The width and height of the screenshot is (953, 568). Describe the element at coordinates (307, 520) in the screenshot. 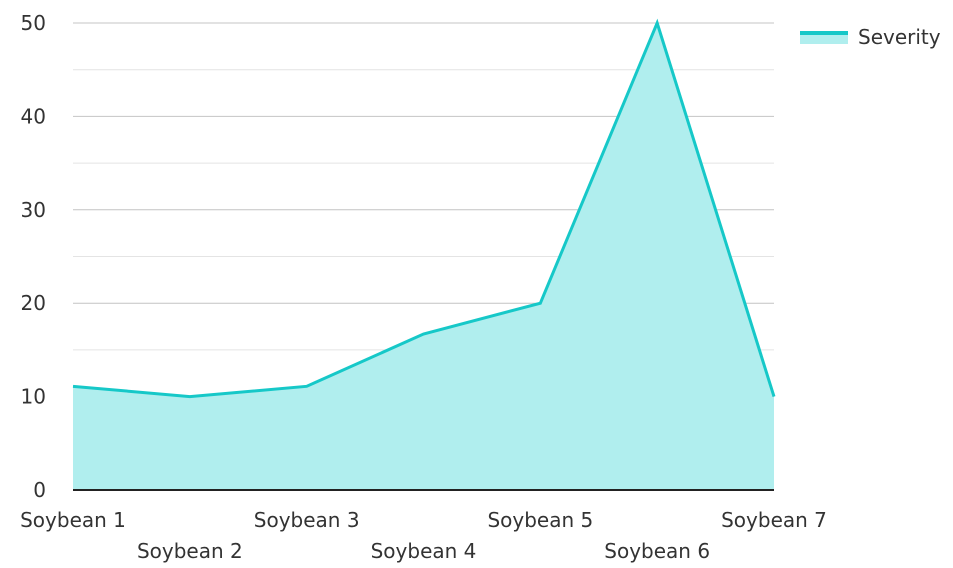

I see `x-tick-label: Soybean 3` at that location.